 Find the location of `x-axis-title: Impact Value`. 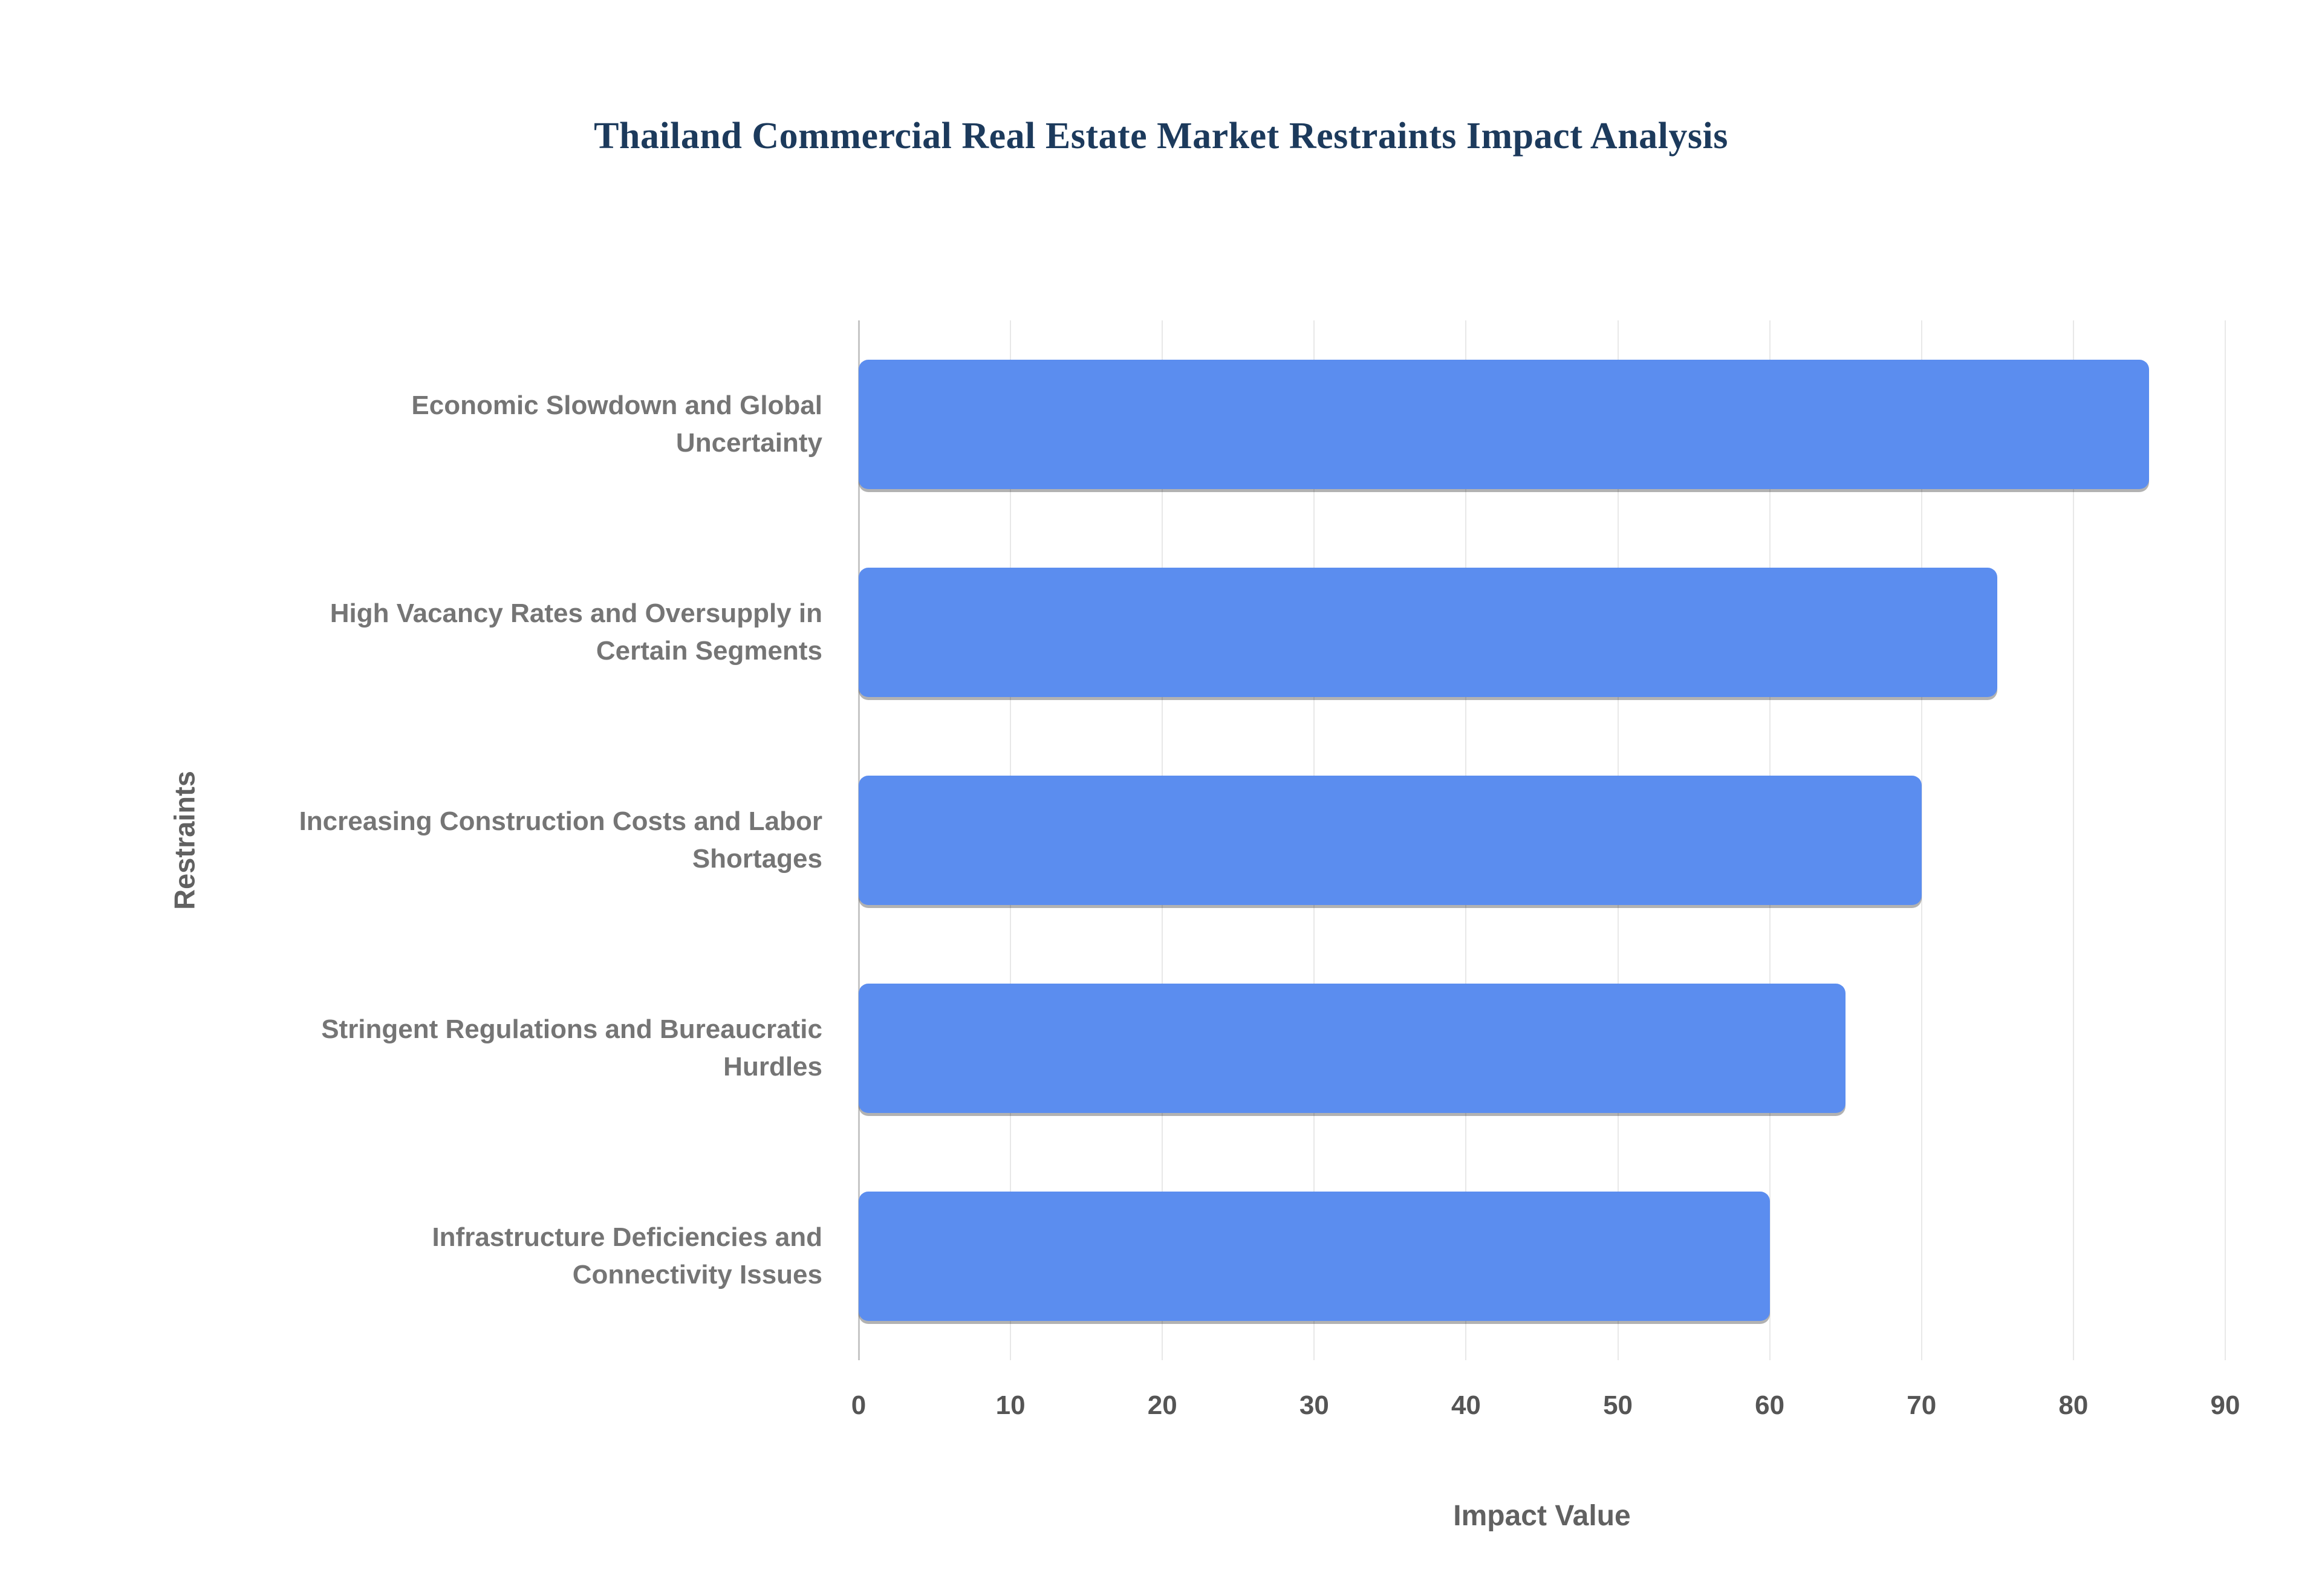

x-axis-title: Impact Value is located at coordinates (1542, 1516).